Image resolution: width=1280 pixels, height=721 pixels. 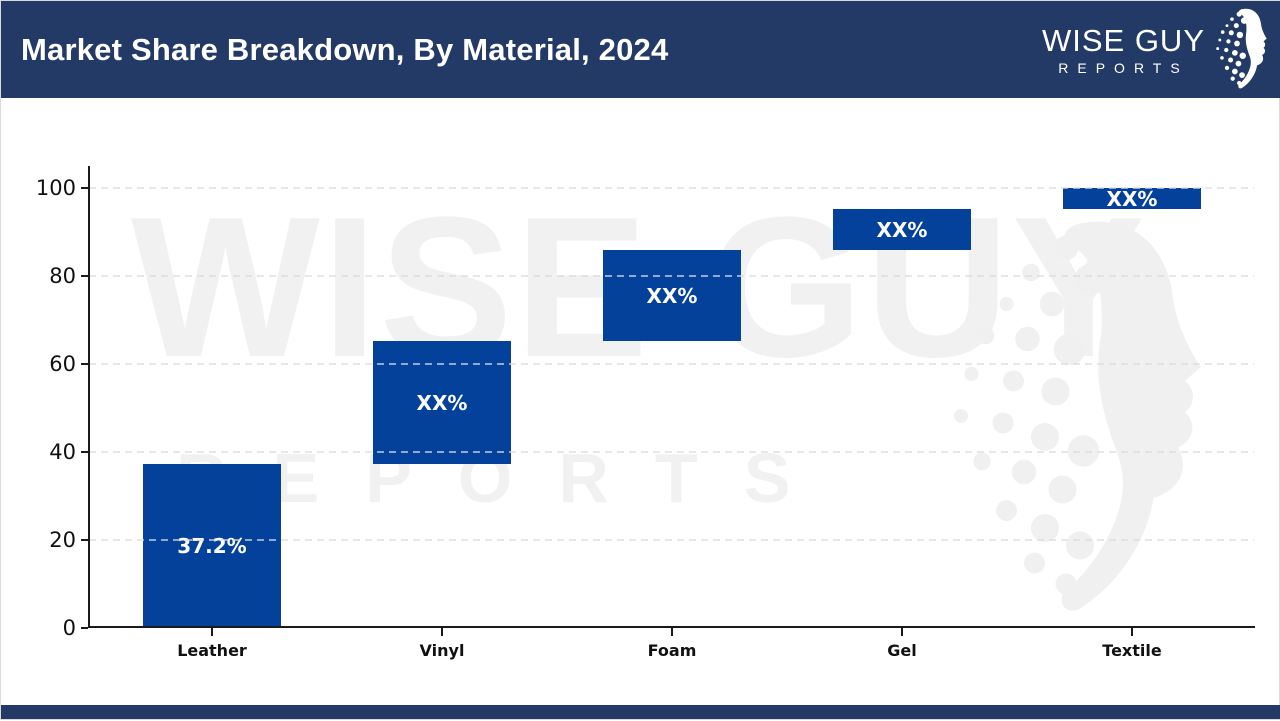 What do you see at coordinates (1241, 48) in the screenshot?
I see `logo-head-icon` at bounding box center [1241, 48].